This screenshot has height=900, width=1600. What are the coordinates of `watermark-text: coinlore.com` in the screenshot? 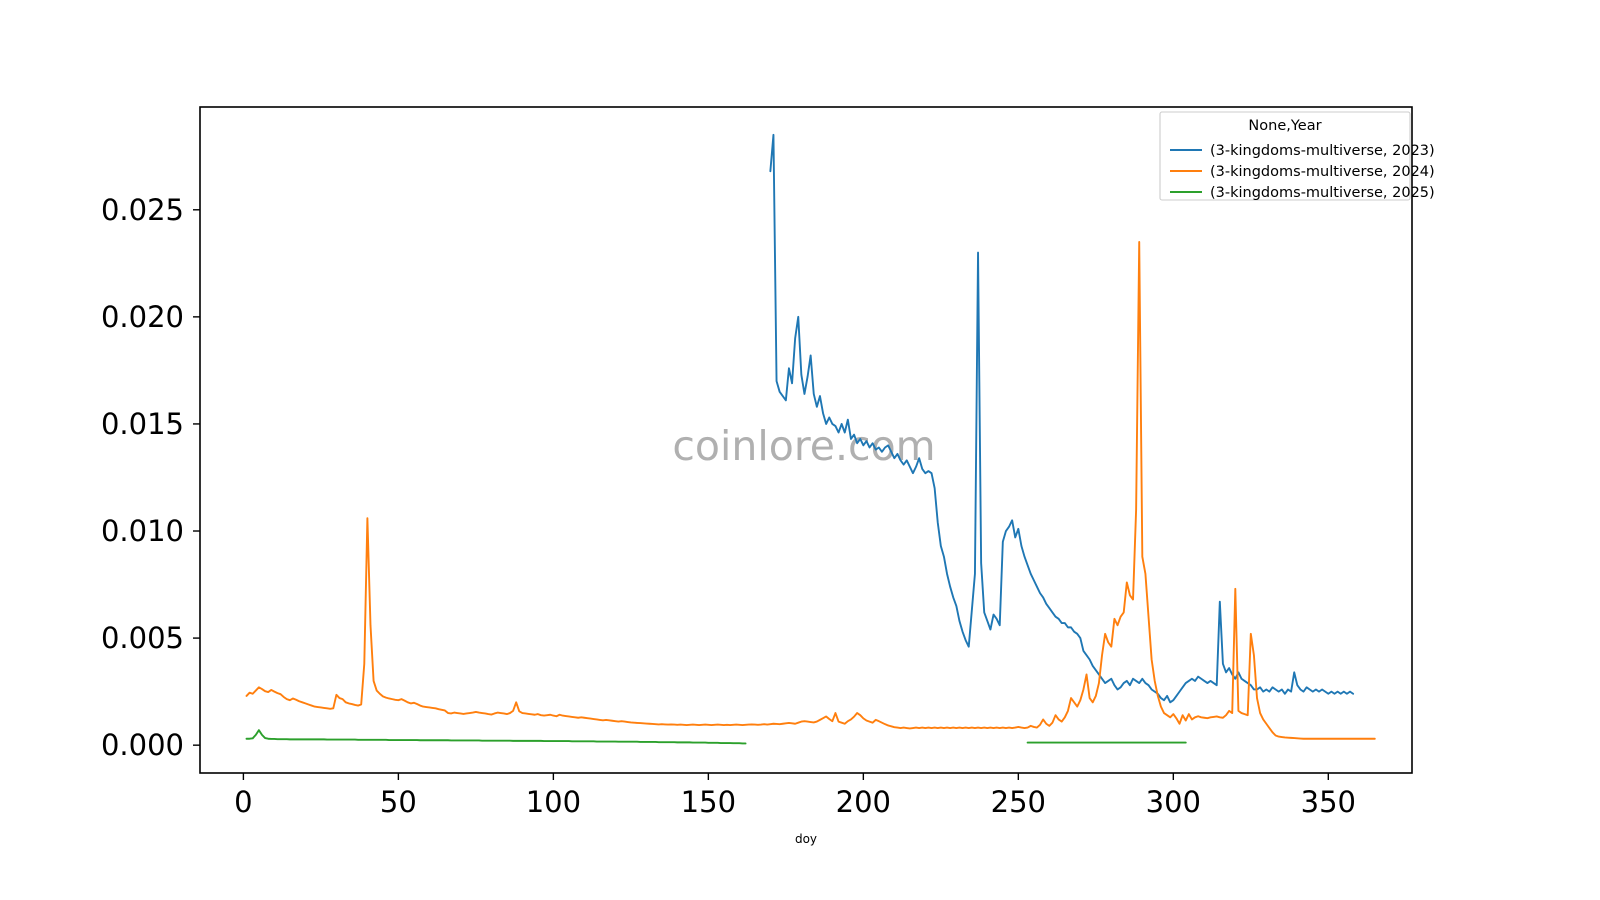 It's located at (803, 446).